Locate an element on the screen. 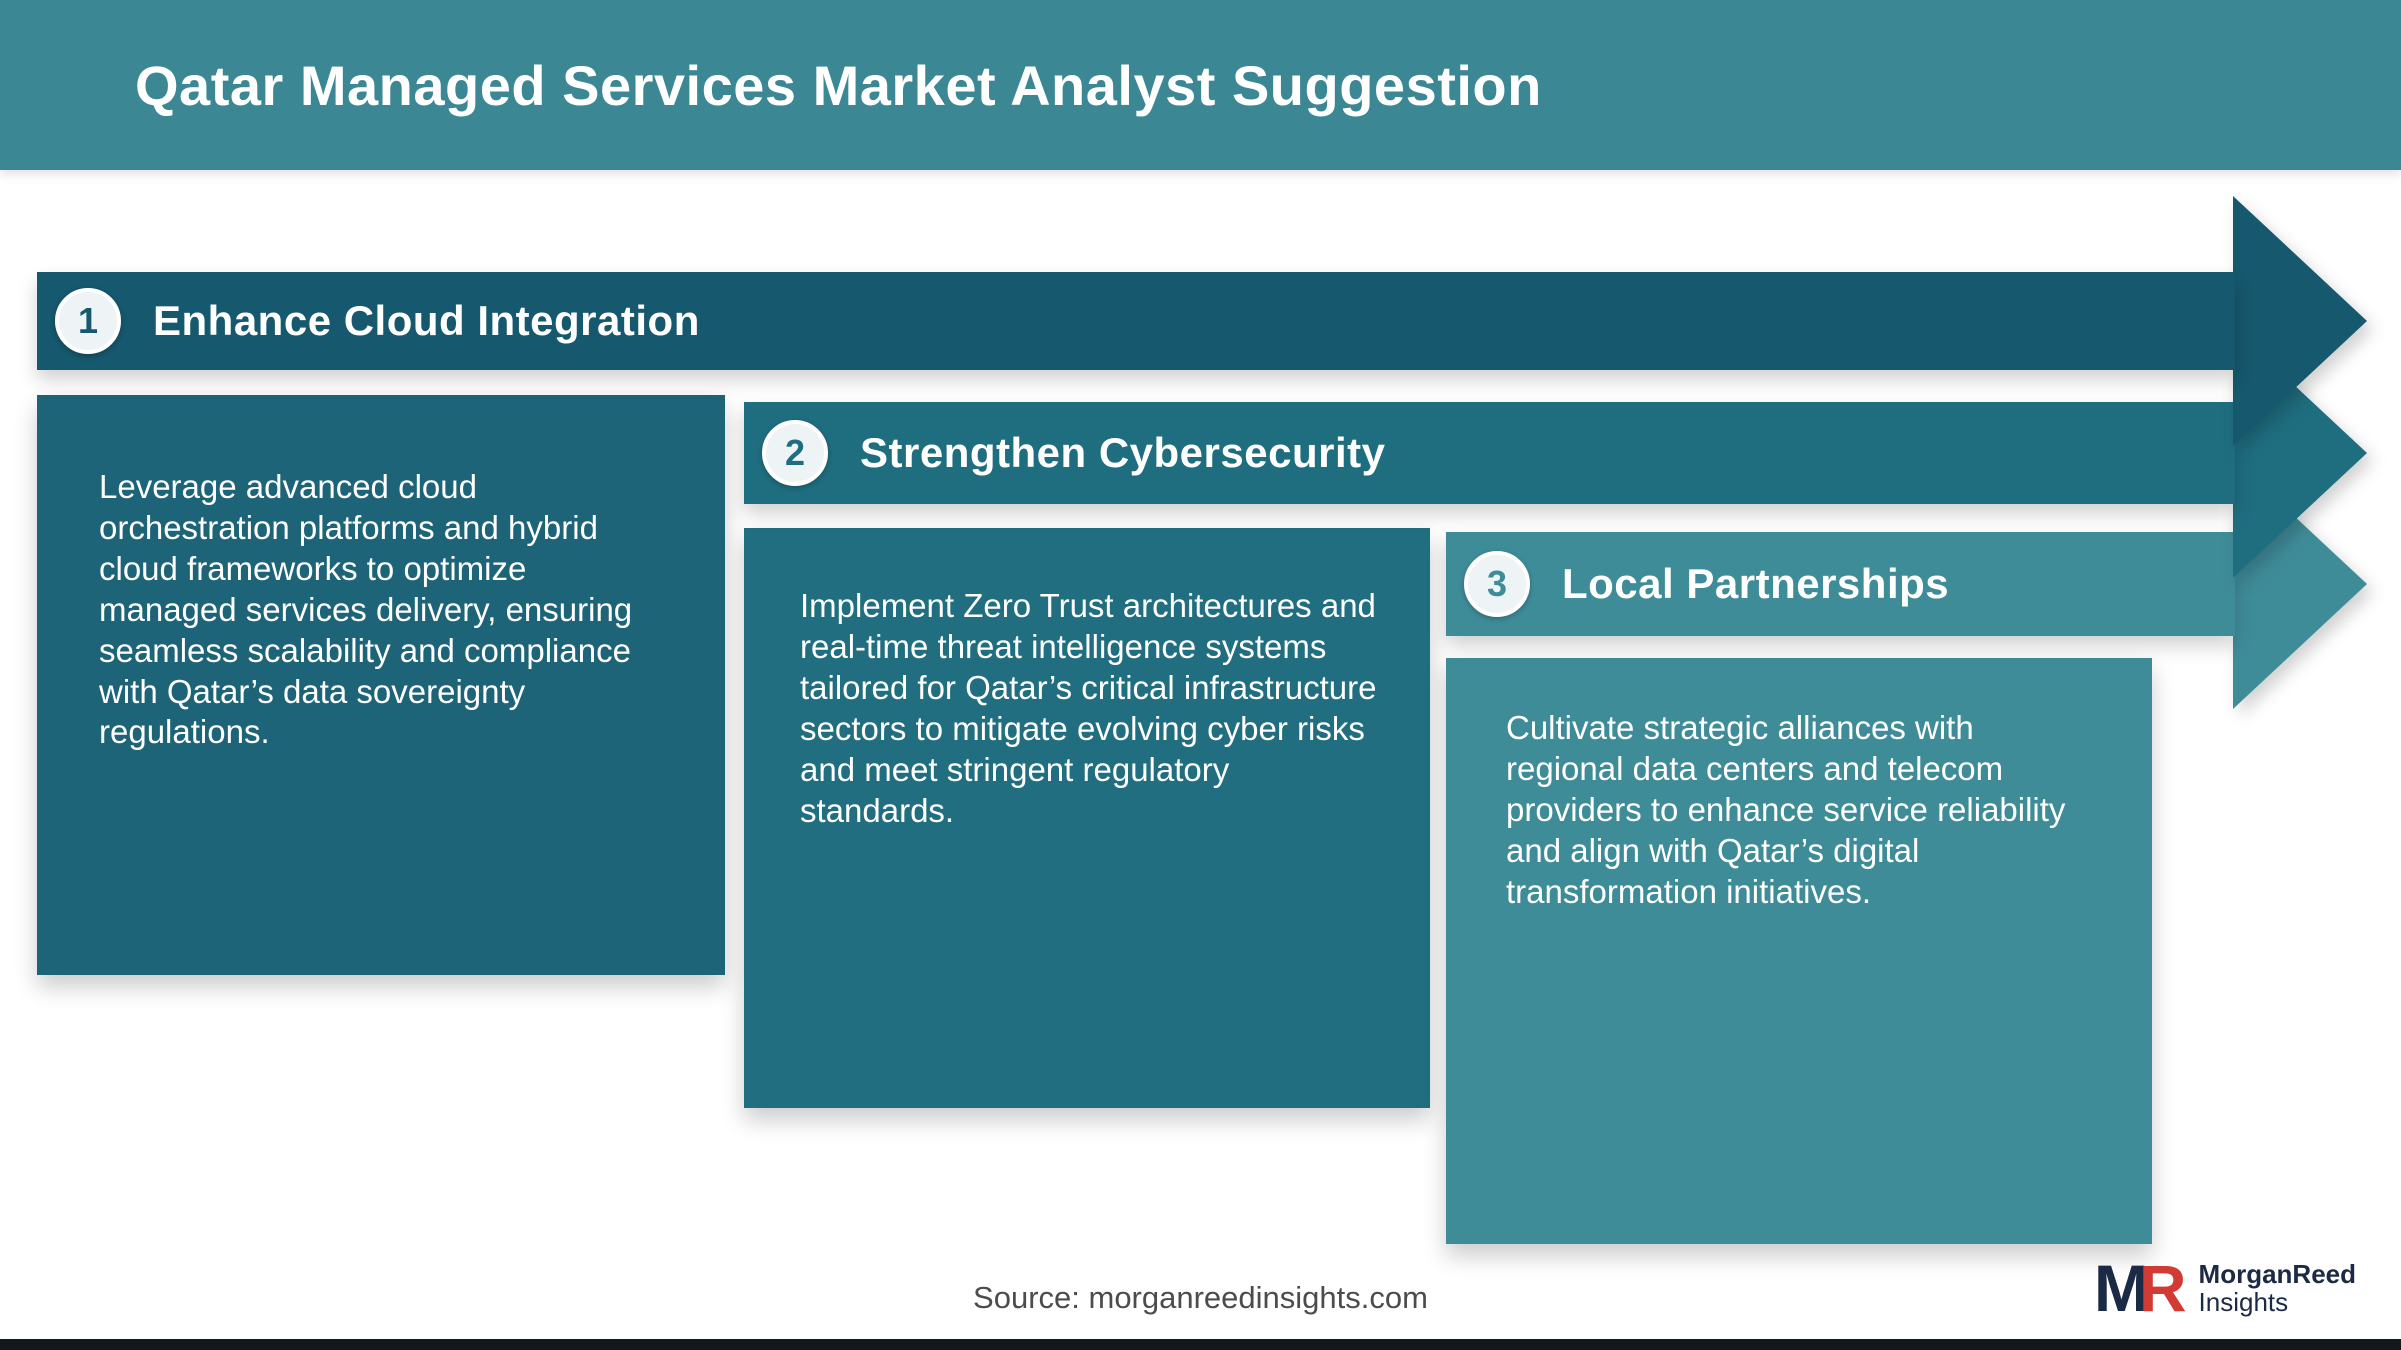  step-3-title: Local Partnerships is located at coordinates (1756, 583).